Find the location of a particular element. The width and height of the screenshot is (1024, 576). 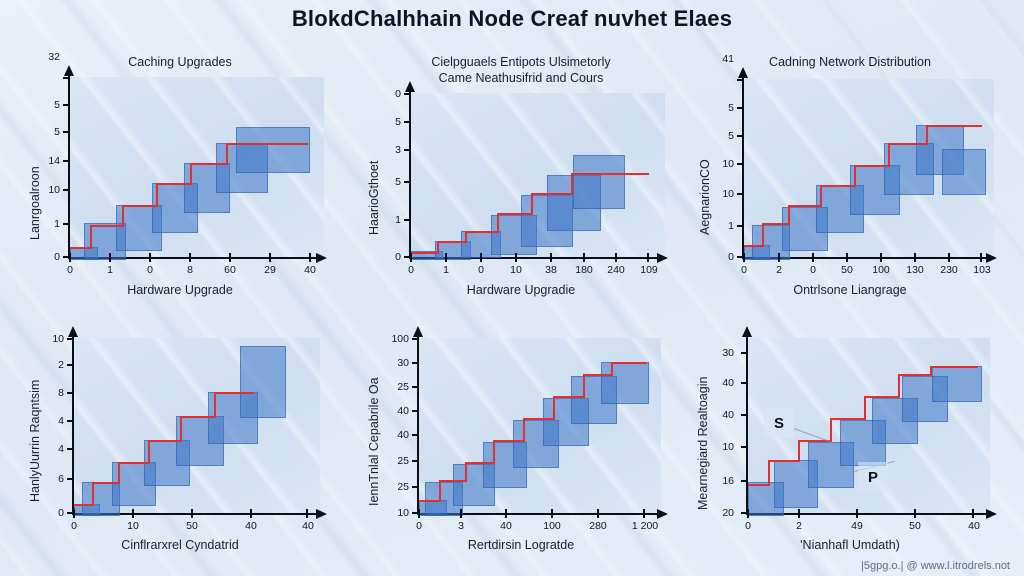

panel-3-x-label: Ontrlsone Liangrage is located at coordinates (850, 290).